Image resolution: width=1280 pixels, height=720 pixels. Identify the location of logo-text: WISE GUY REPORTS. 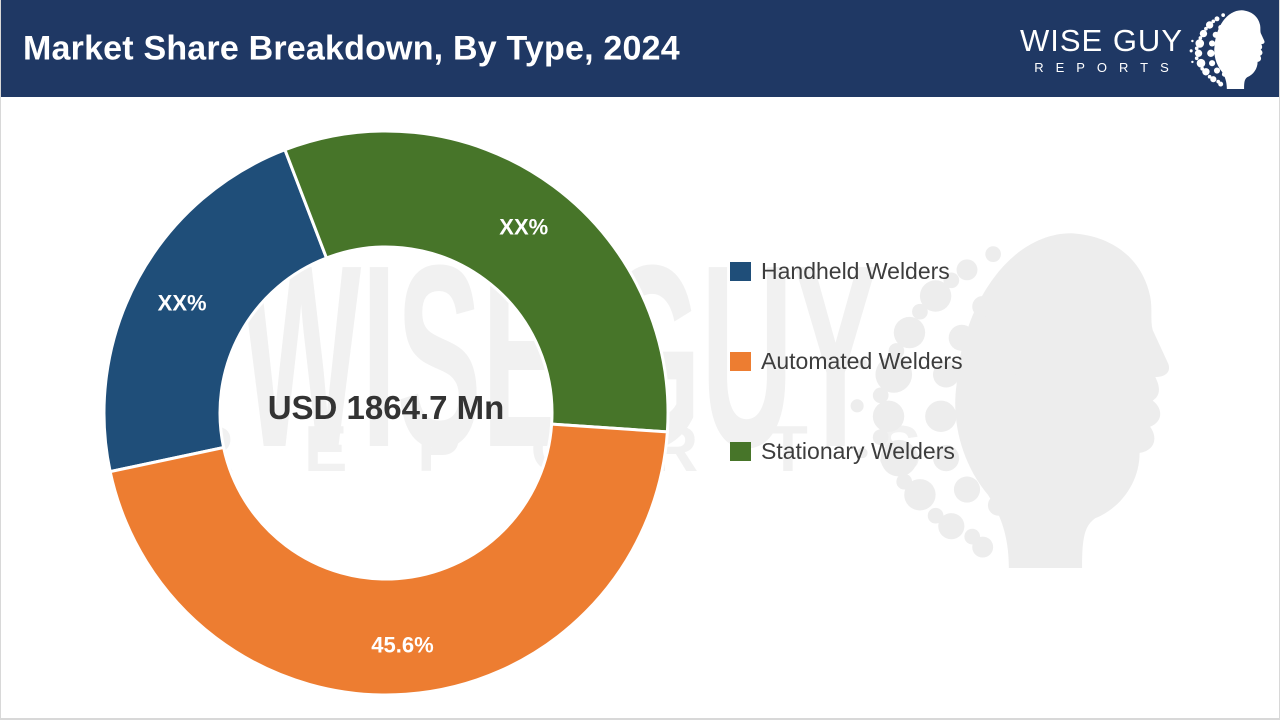
(1101, 49).